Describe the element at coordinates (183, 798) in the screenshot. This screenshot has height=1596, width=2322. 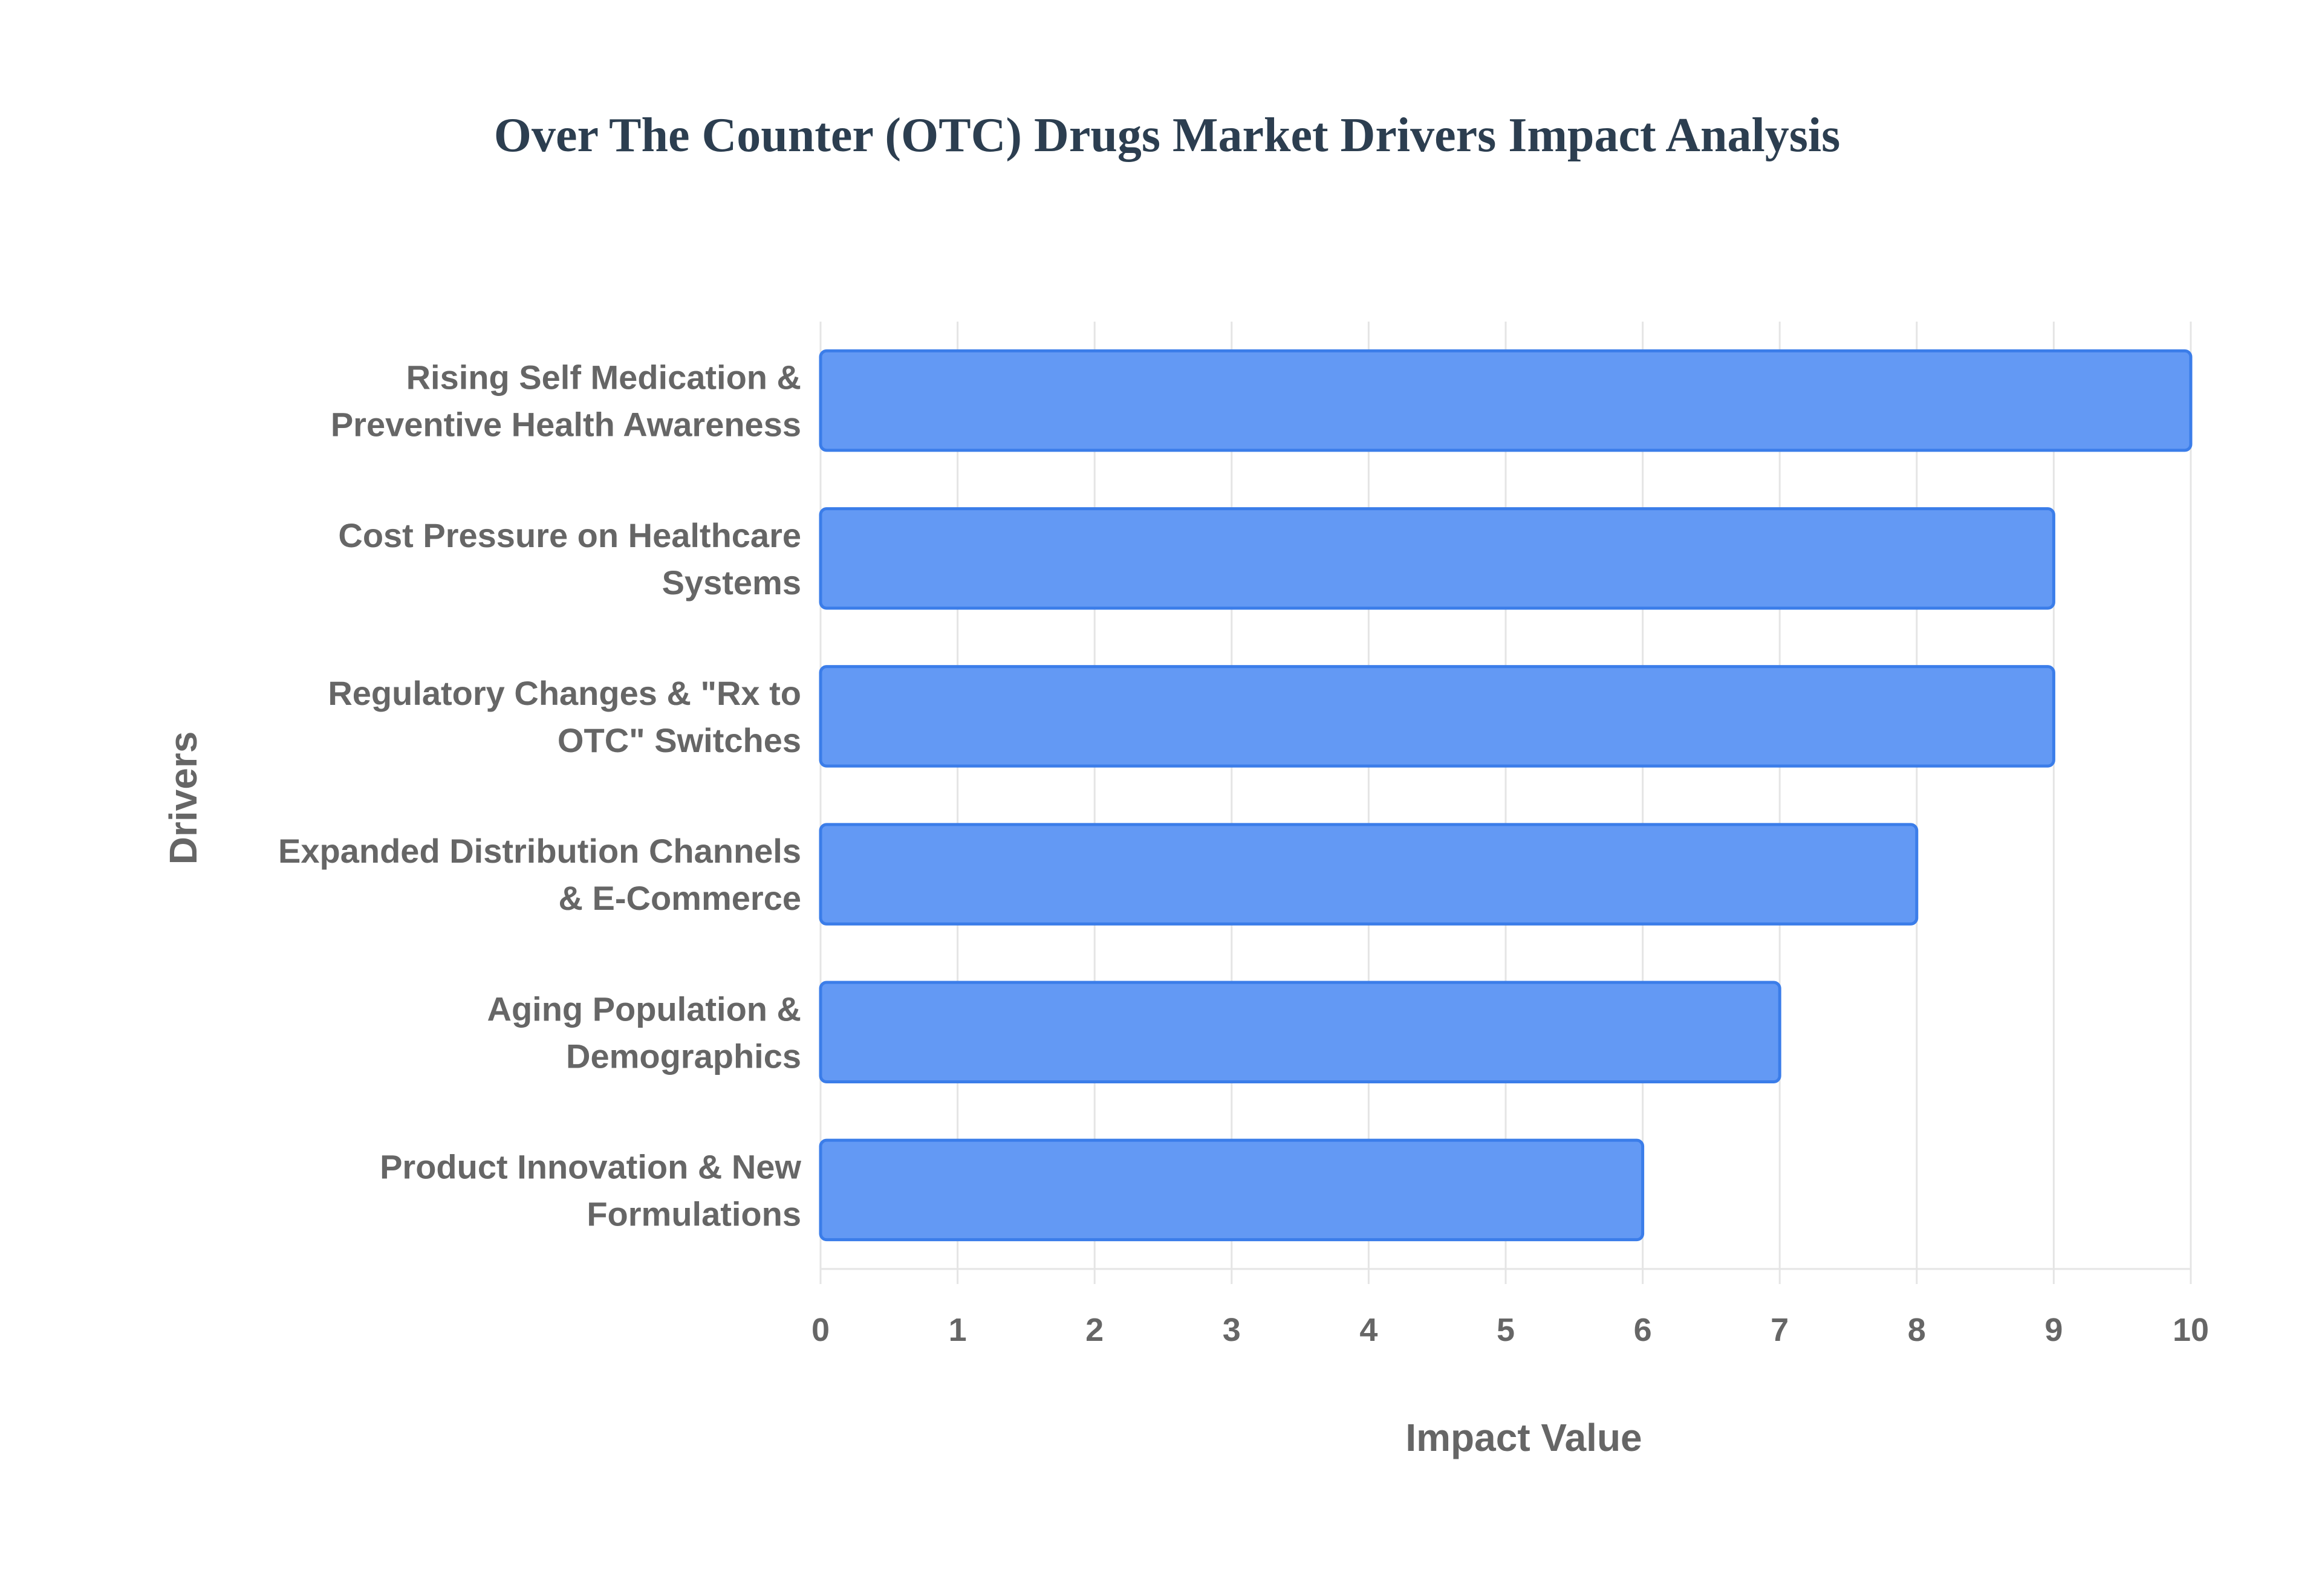
I see `y-axis-title: Drivers` at that location.